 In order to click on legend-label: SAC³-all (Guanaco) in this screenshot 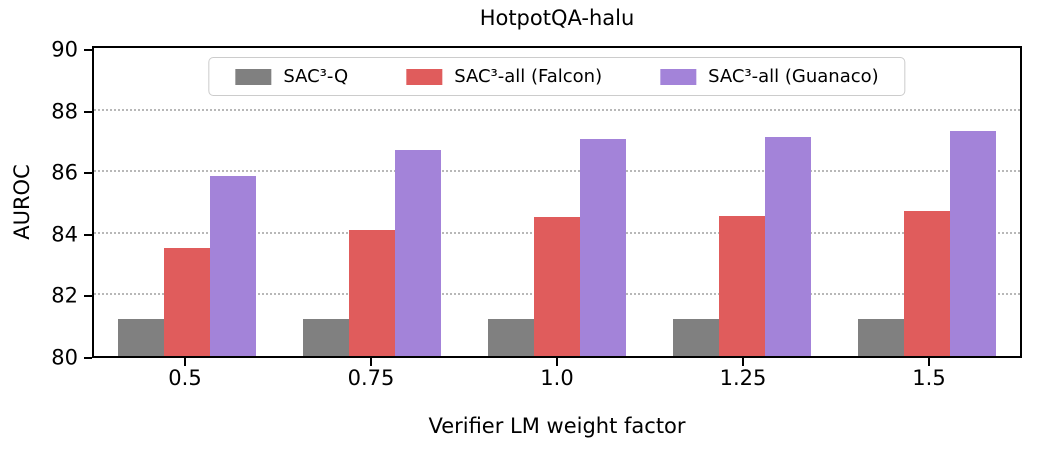, I will do `click(793, 76)`.